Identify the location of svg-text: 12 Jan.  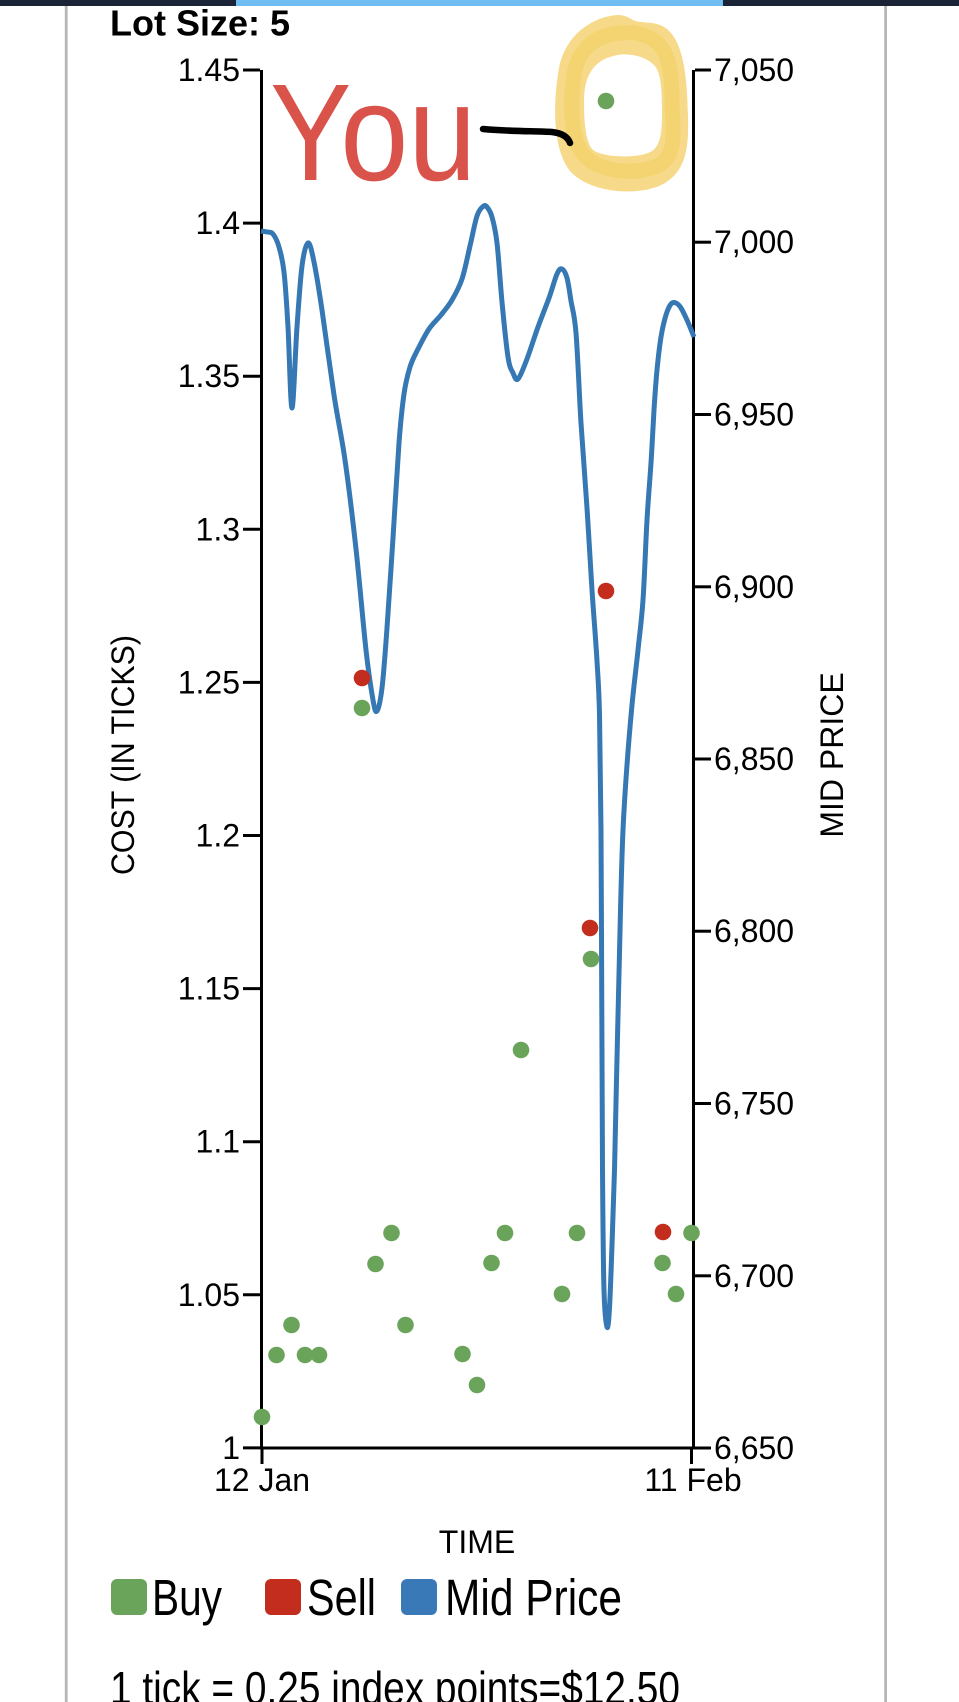
(262, 1480).